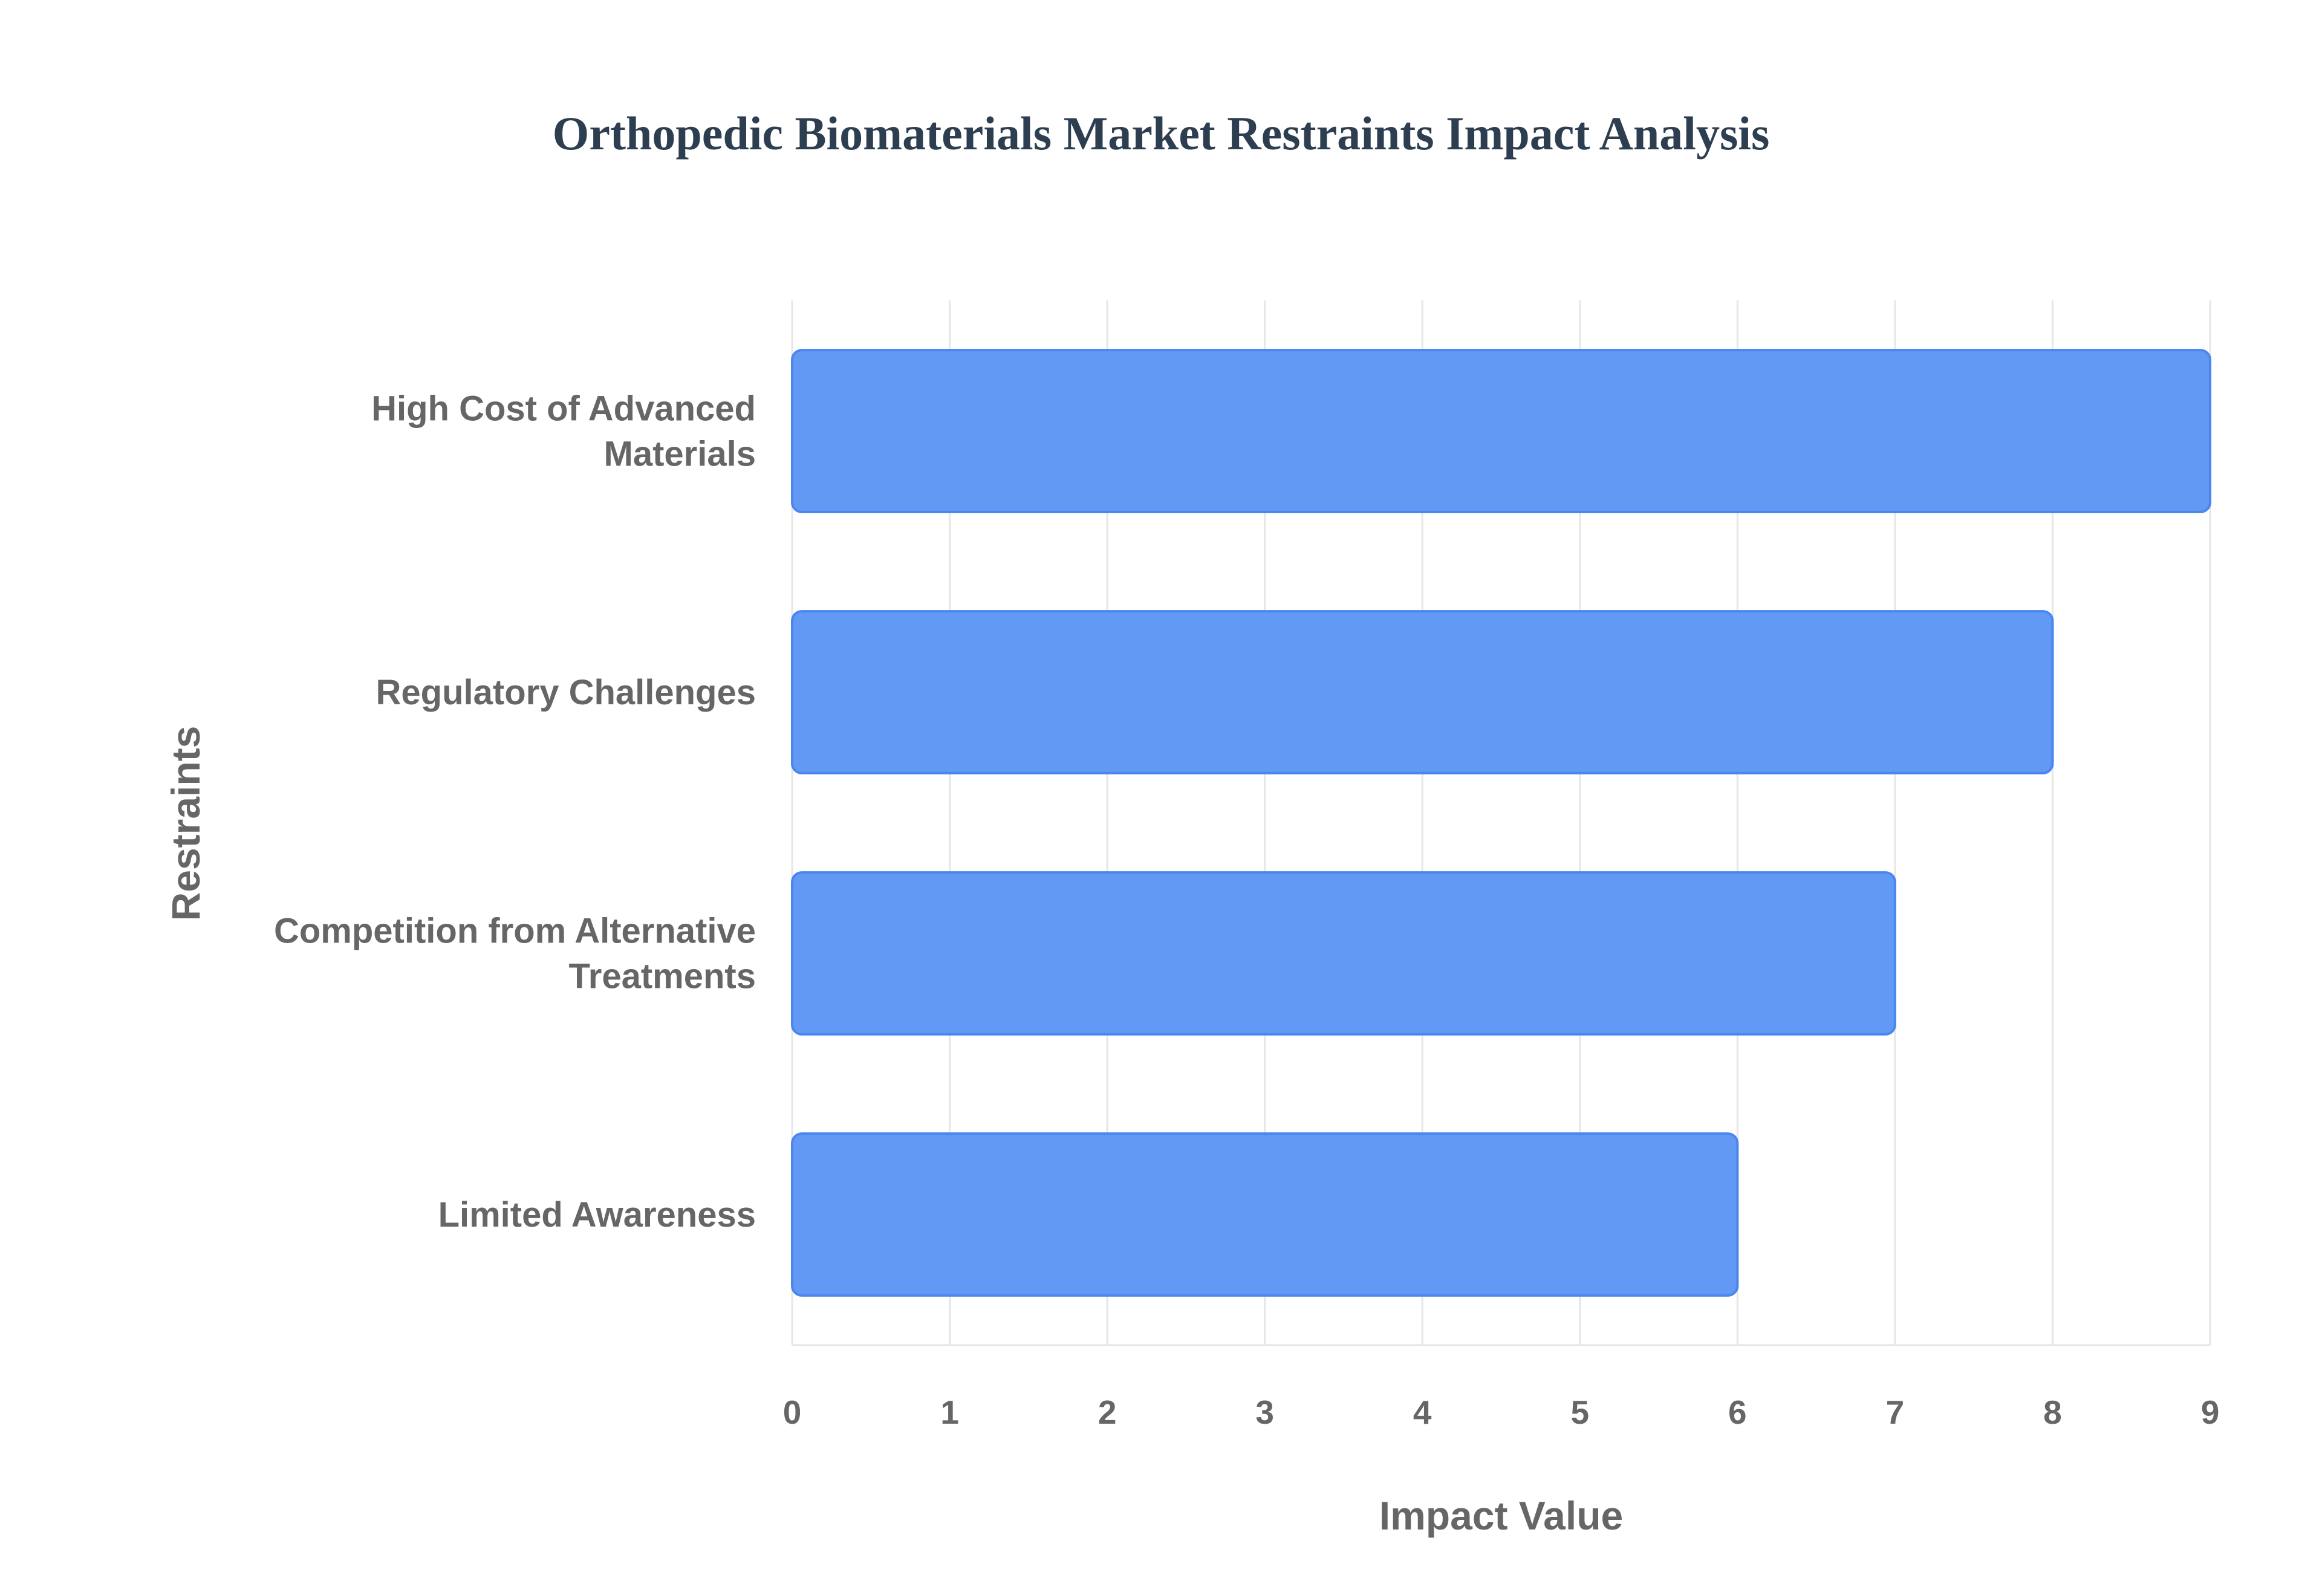 This screenshot has width=2322, height=1596. What do you see at coordinates (1895, 1412) in the screenshot?
I see `x-tick-label: 7` at bounding box center [1895, 1412].